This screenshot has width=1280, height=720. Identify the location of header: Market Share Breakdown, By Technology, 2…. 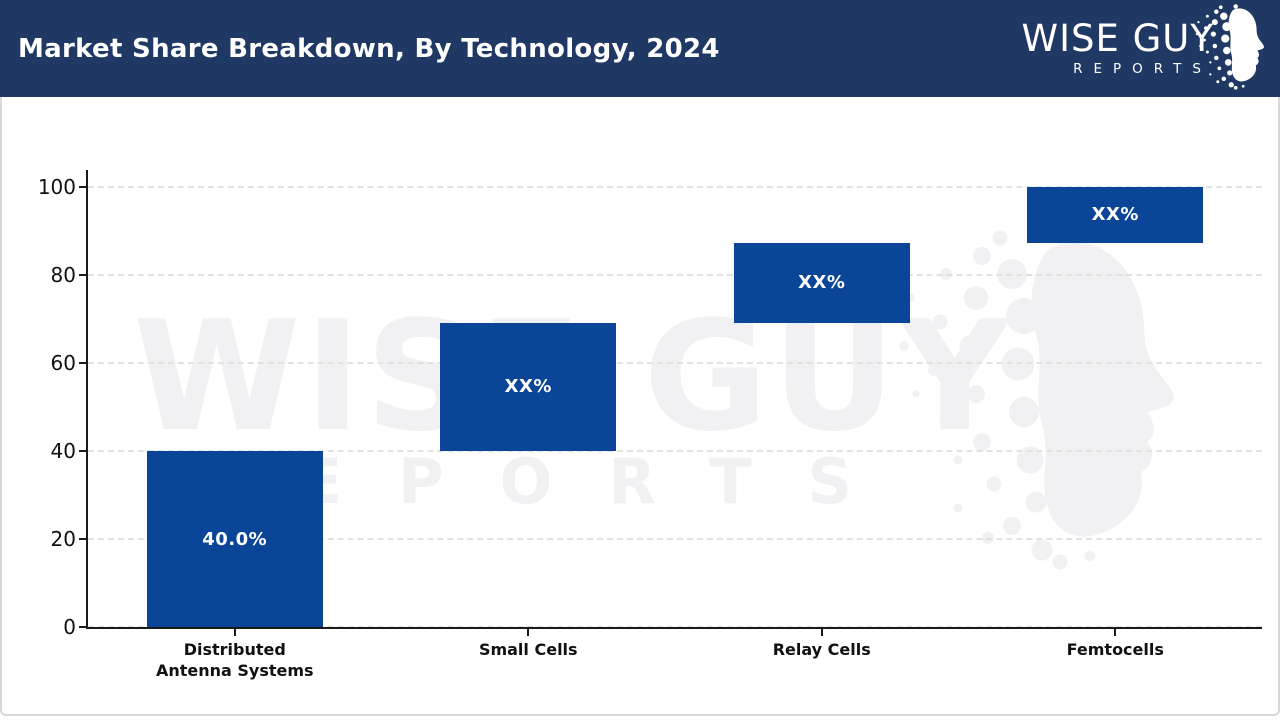
(640, 48).